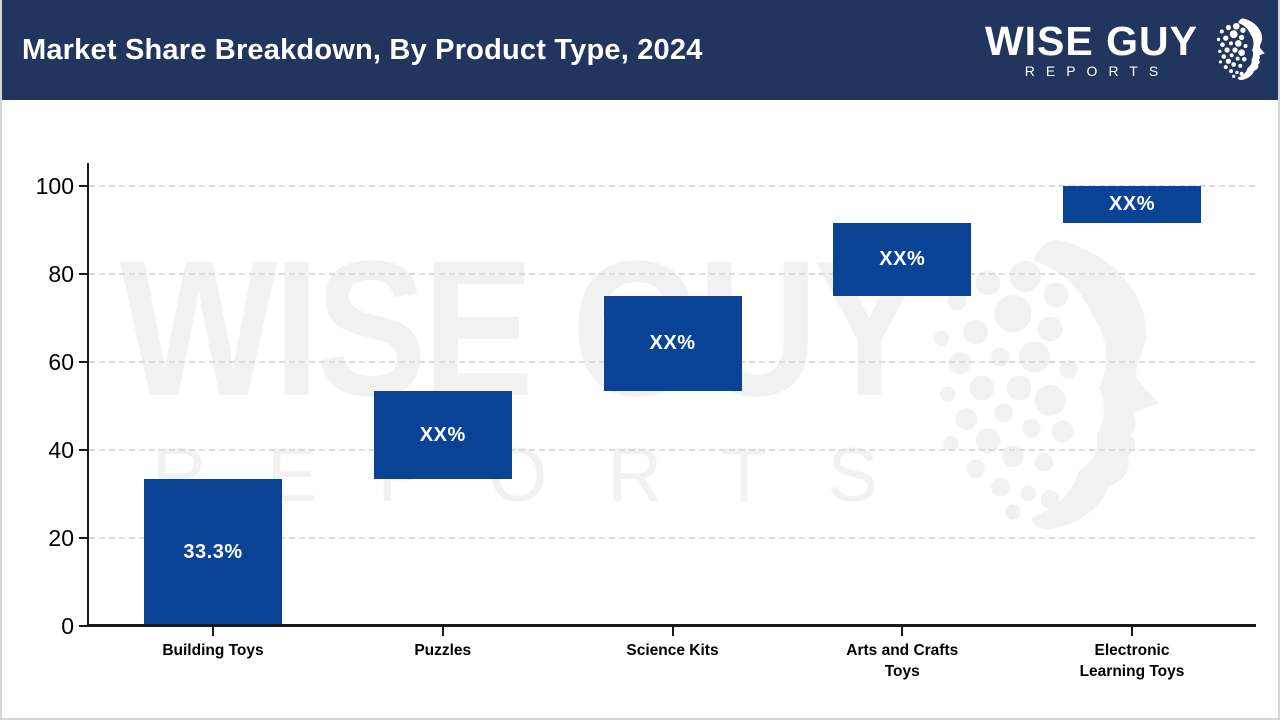 Image resolution: width=1280 pixels, height=720 pixels. Describe the element at coordinates (61, 274) in the screenshot. I see `y-tick-label-80: 80` at that location.